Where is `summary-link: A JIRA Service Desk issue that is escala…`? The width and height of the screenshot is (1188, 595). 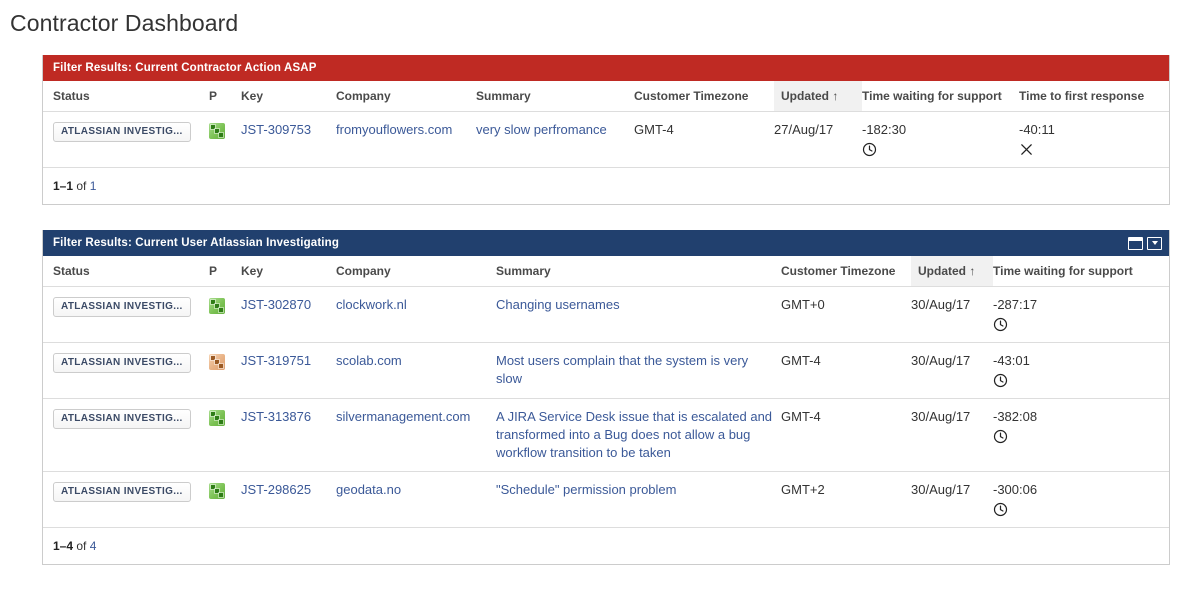
summary-link: A JIRA Service Desk issue that is escala… is located at coordinates (634, 434).